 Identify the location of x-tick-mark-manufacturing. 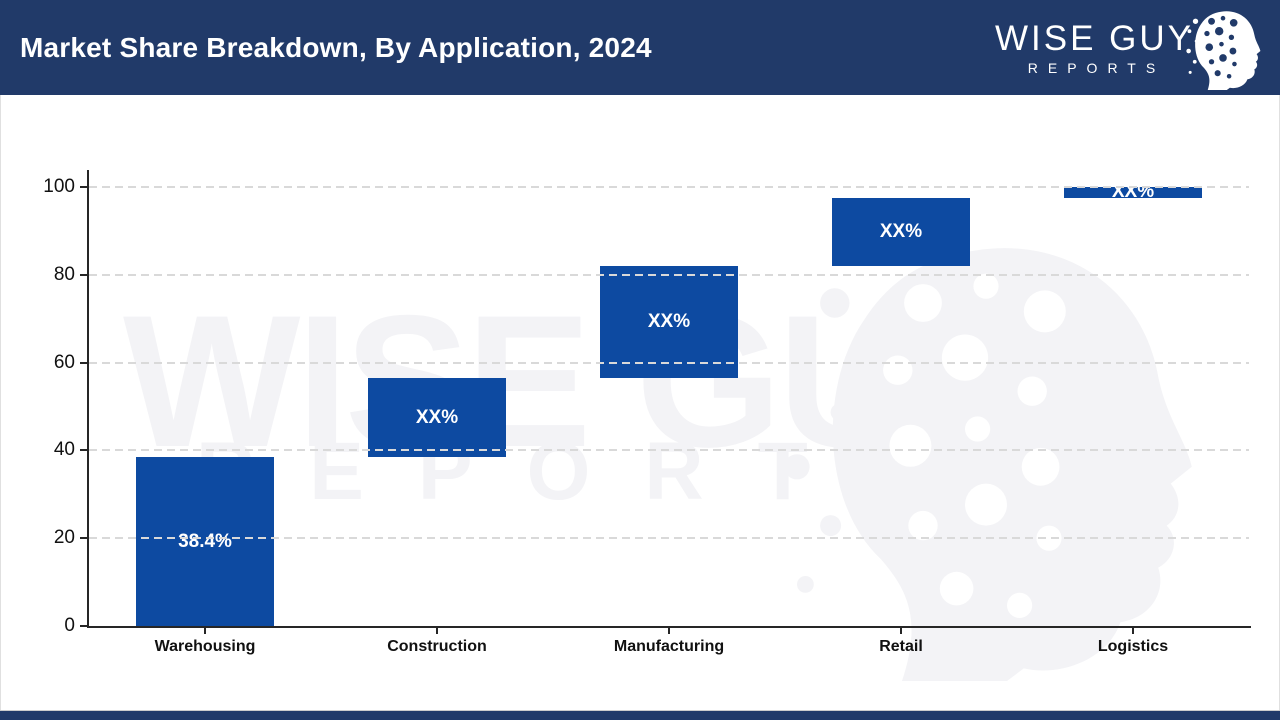
(669, 631).